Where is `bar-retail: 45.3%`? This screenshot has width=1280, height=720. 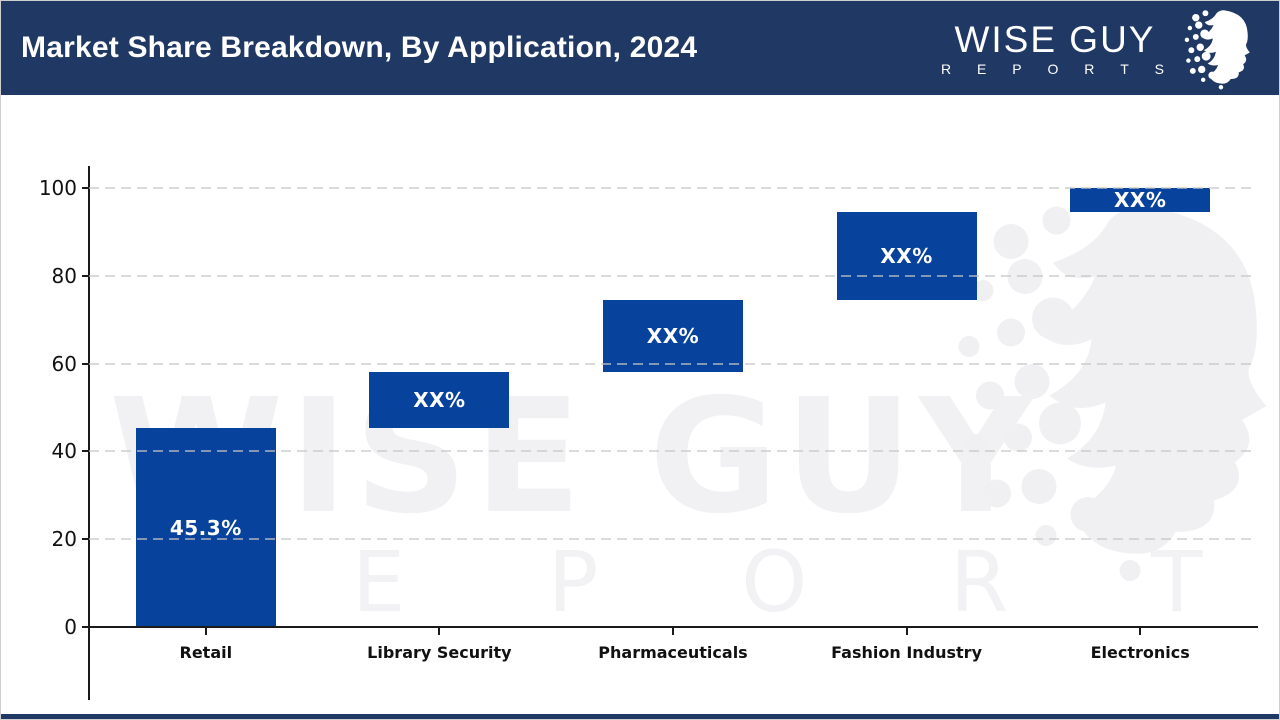
bar-retail: 45.3% is located at coordinates (205, 527).